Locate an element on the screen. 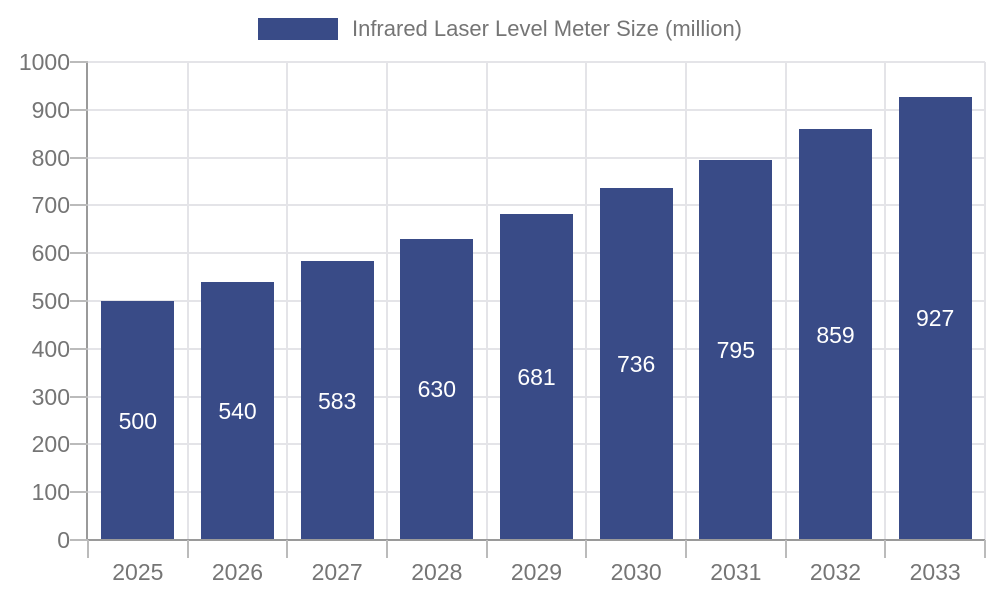 The image size is (1000, 600). bar: 795 is located at coordinates (736, 349).